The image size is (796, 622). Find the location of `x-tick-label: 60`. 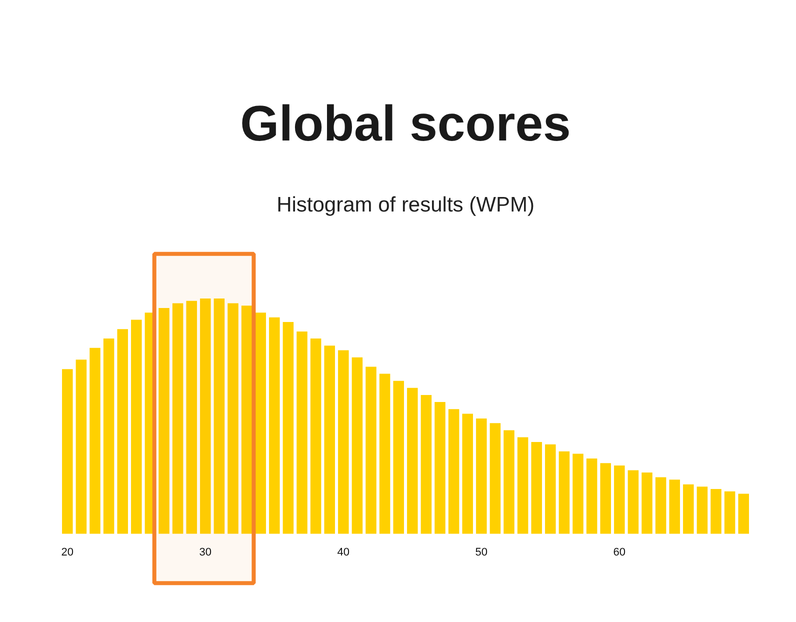

x-tick-label: 60 is located at coordinates (619, 552).